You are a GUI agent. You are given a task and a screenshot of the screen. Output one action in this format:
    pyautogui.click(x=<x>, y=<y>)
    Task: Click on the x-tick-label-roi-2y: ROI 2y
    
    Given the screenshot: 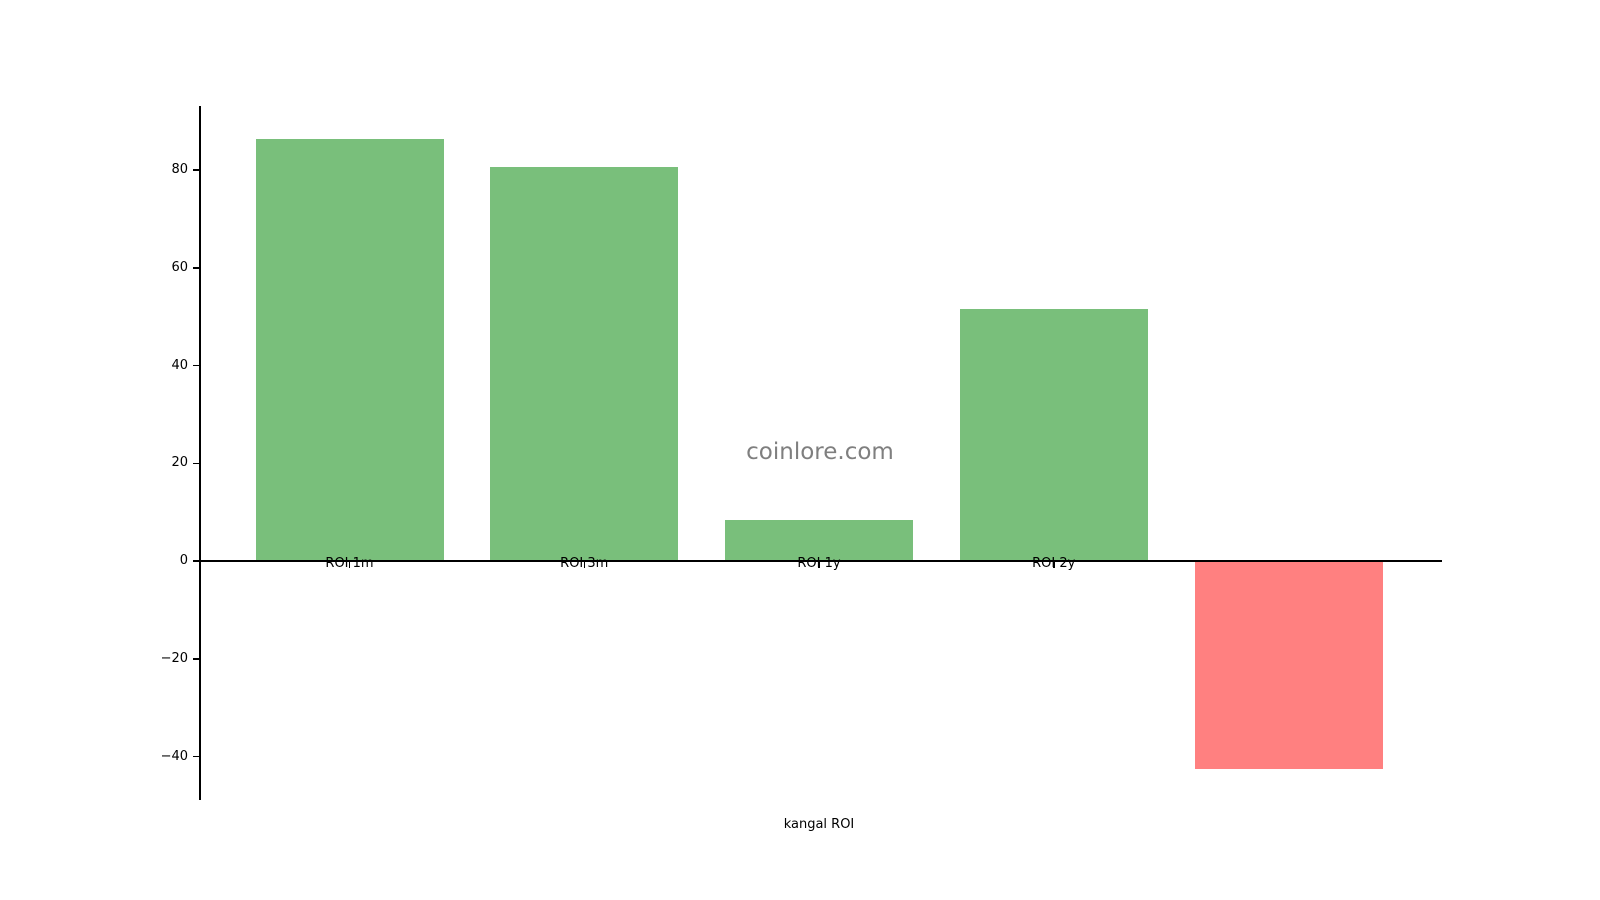 What is the action you would take?
    pyautogui.click(x=1054, y=563)
    